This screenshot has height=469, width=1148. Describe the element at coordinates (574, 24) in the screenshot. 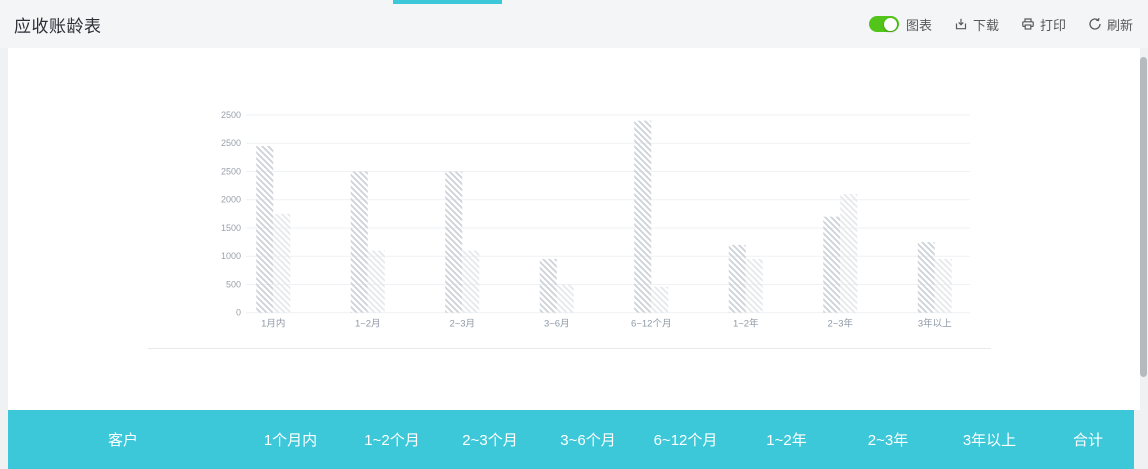

I see `page-header: 应收账龄表 图表 下载` at that location.